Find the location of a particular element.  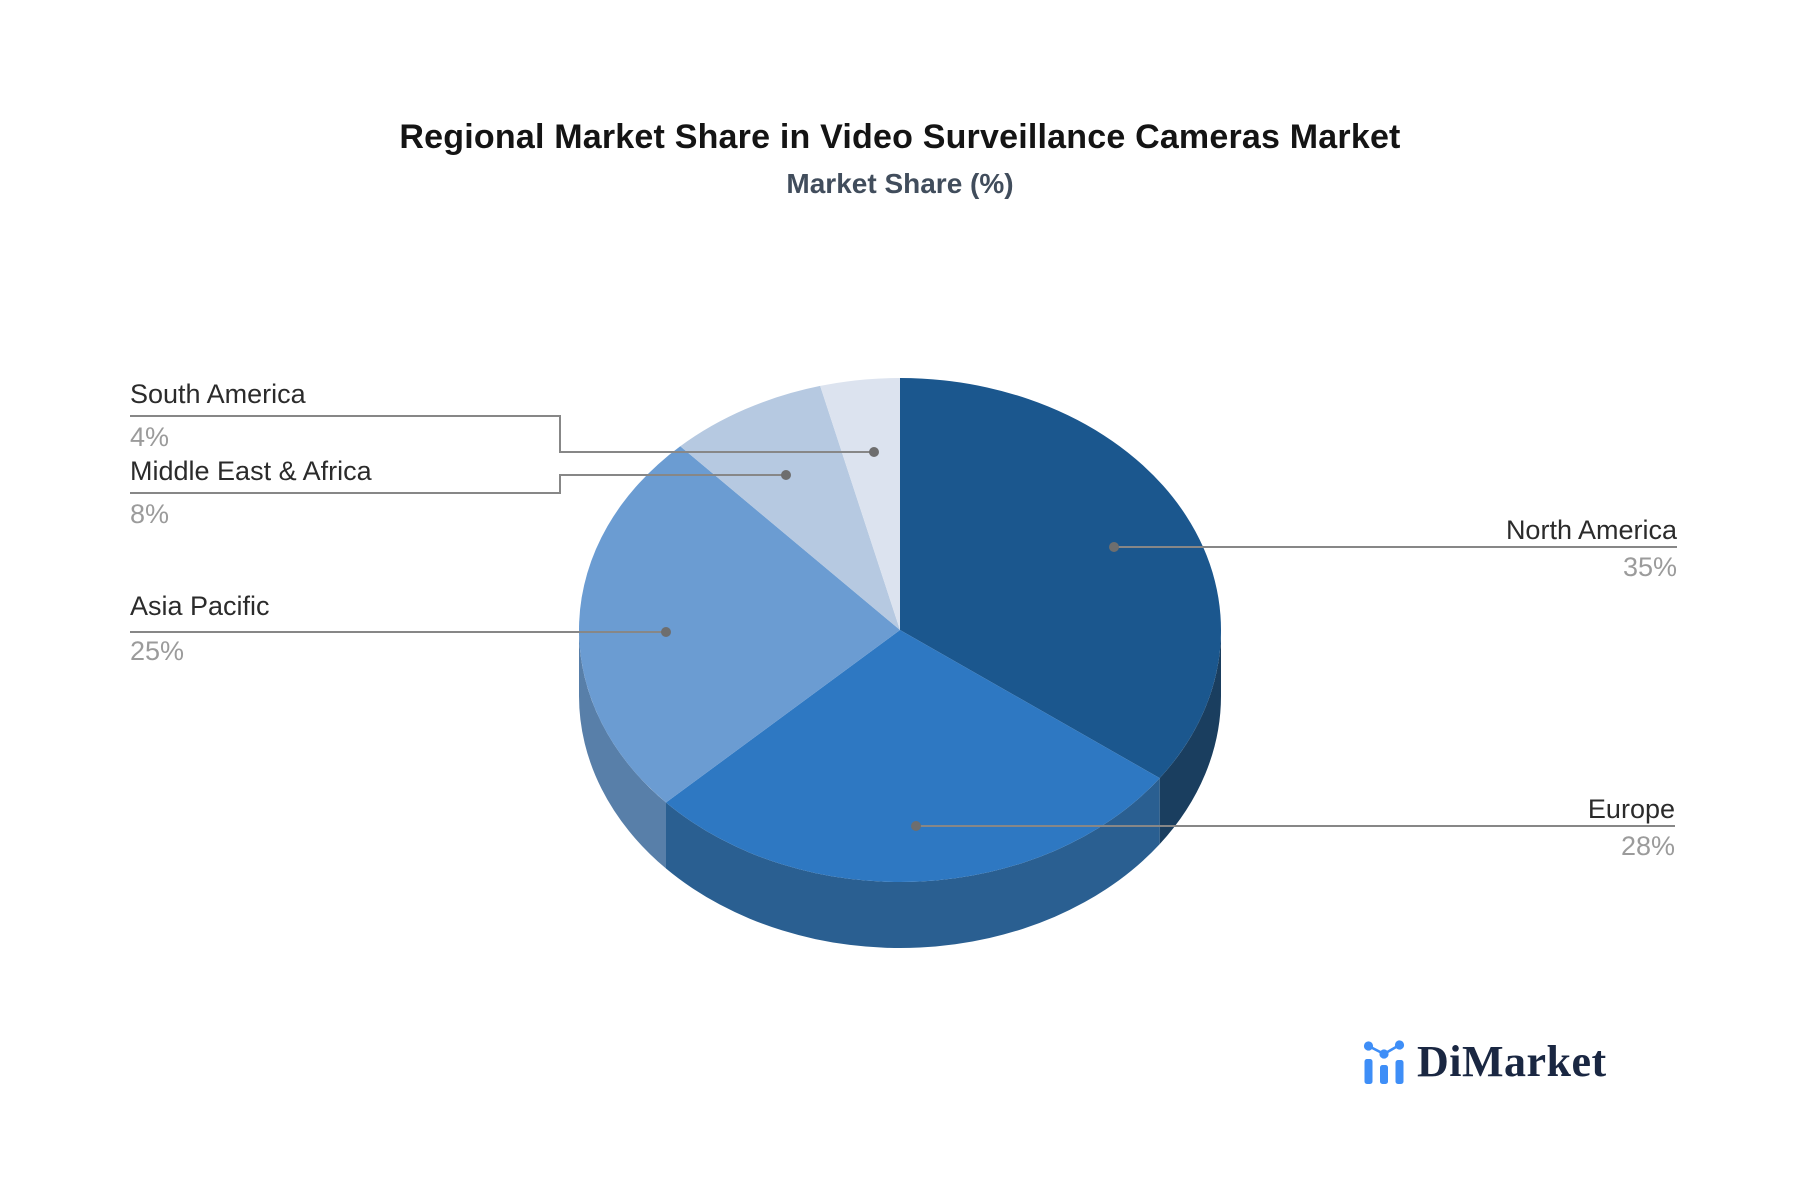

pie-slice-north-america is located at coordinates (1060, 578).